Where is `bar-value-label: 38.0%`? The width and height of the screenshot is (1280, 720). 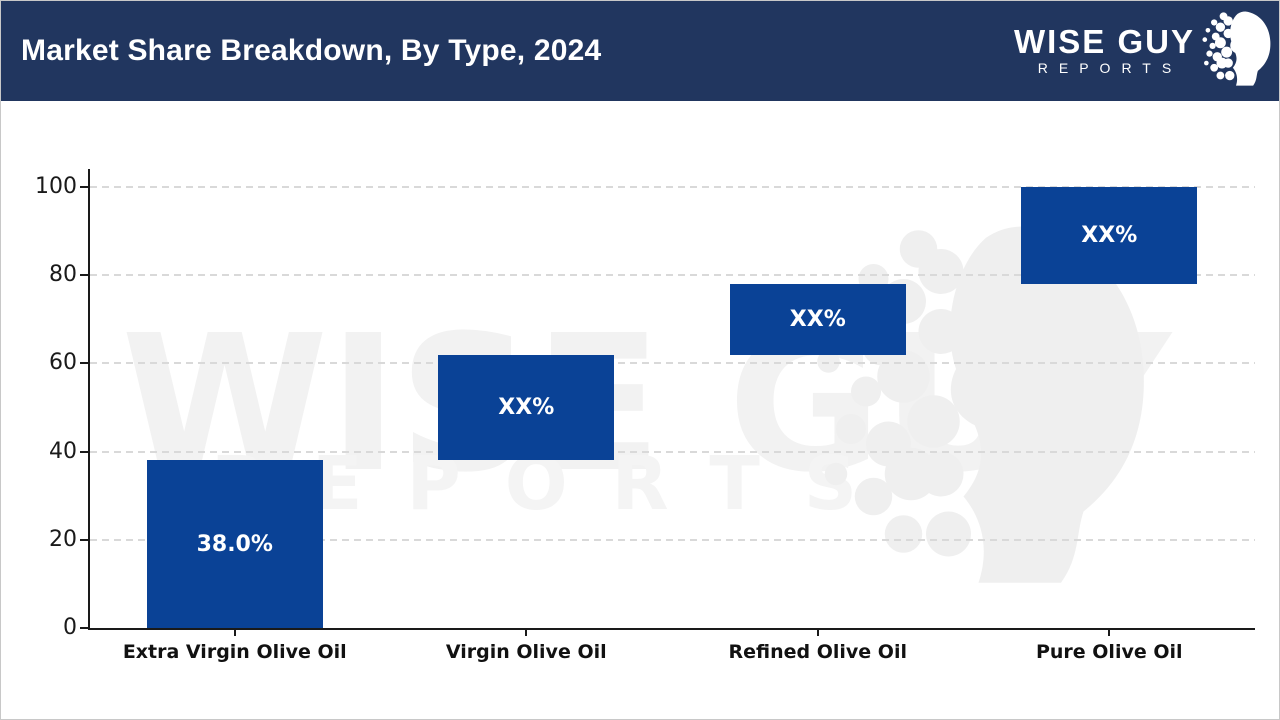
bar-value-label: 38.0% is located at coordinates (234, 544).